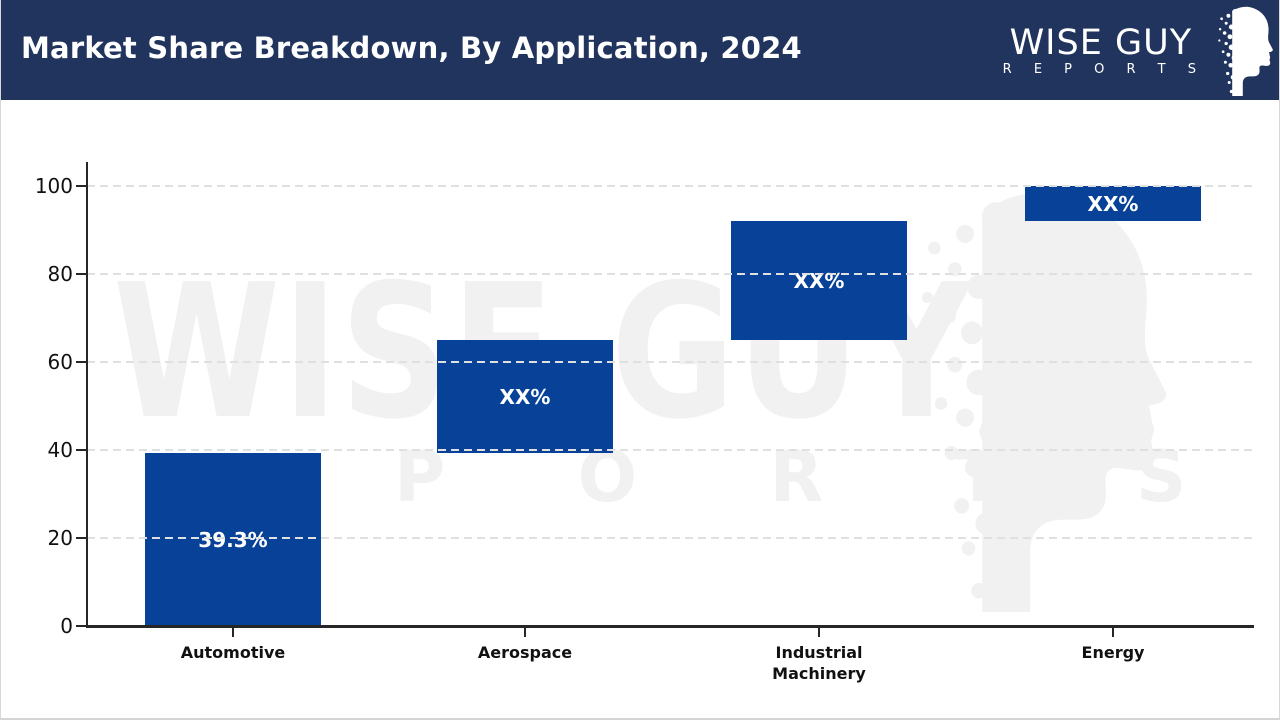 This screenshot has height=720, width=1280. What do you see at coordinates (233, 652) in the screenshot?
I see `x-category-label: Automotive` at bounding box center [233, 652].